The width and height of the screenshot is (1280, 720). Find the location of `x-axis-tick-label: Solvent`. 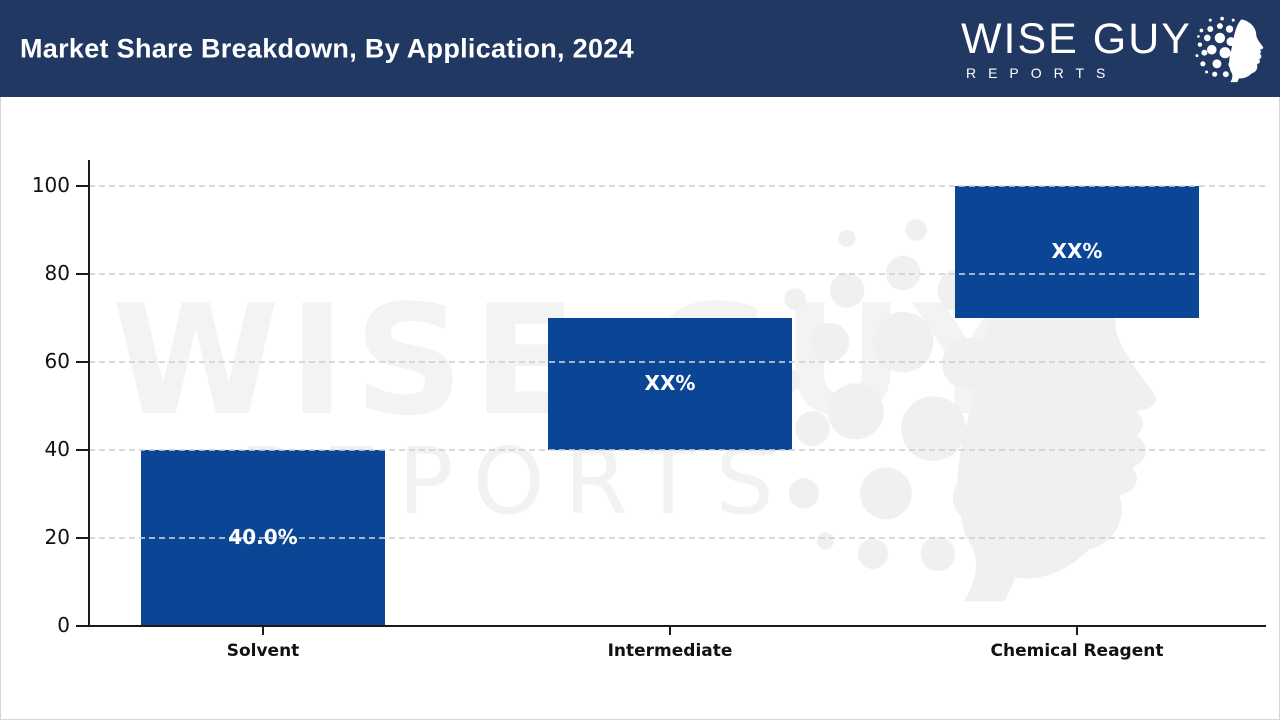

x-axis-tick-label: Solvent is located at coordinates (263, 651).